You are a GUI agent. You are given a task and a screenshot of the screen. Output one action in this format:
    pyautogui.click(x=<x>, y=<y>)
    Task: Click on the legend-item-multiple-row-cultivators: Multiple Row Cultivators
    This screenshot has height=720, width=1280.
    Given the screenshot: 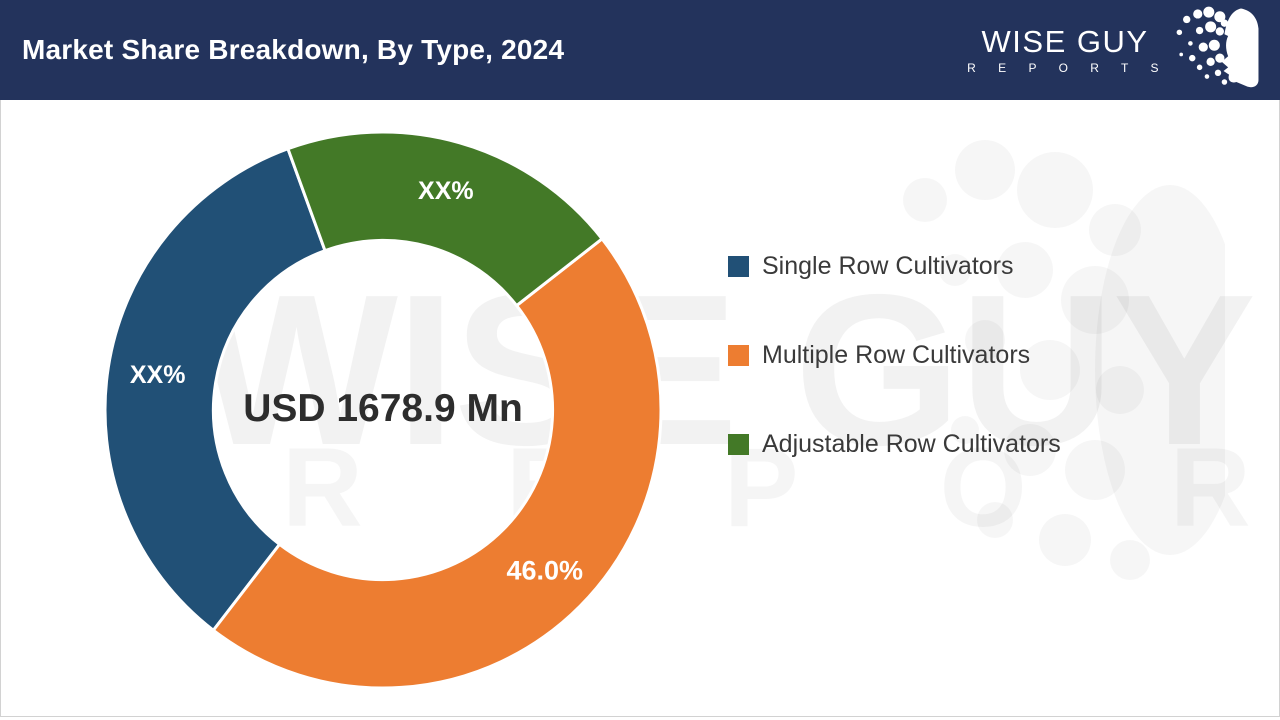 What is the action you would take?
    pyautogui.click(x=894, y=355)
    